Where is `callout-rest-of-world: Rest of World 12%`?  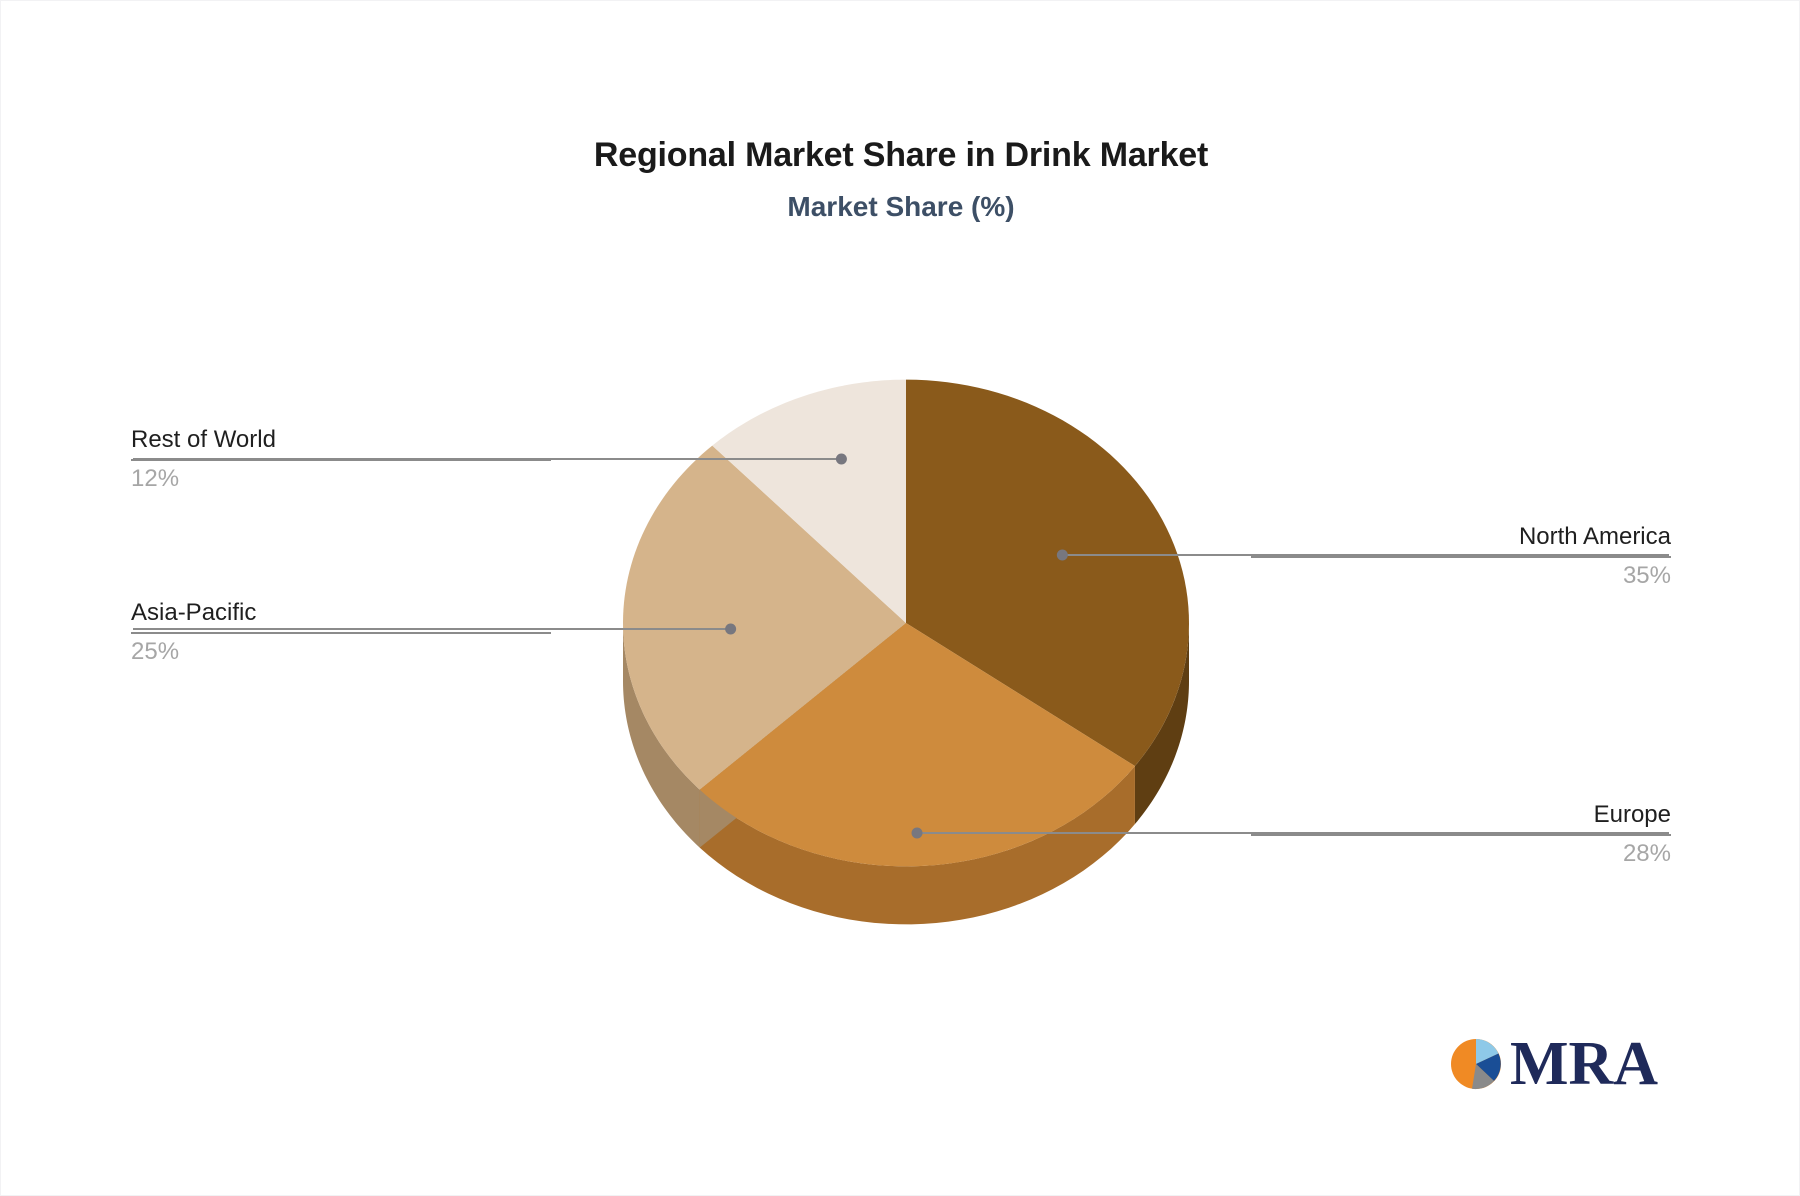
callout-rest-of-world: Rest of World 12% is located at coordinates (341, 460).